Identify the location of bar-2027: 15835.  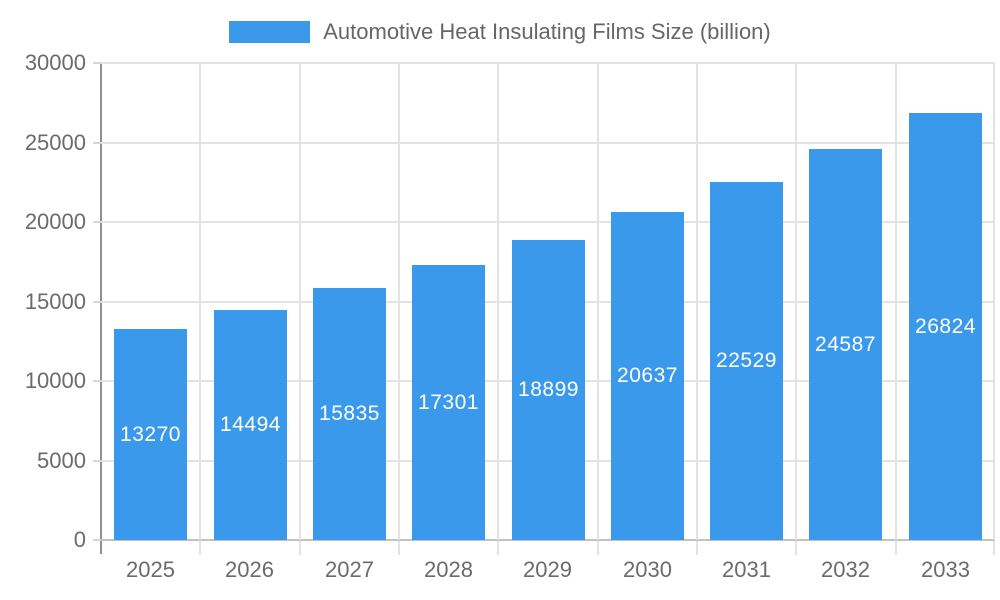
(349, 414).